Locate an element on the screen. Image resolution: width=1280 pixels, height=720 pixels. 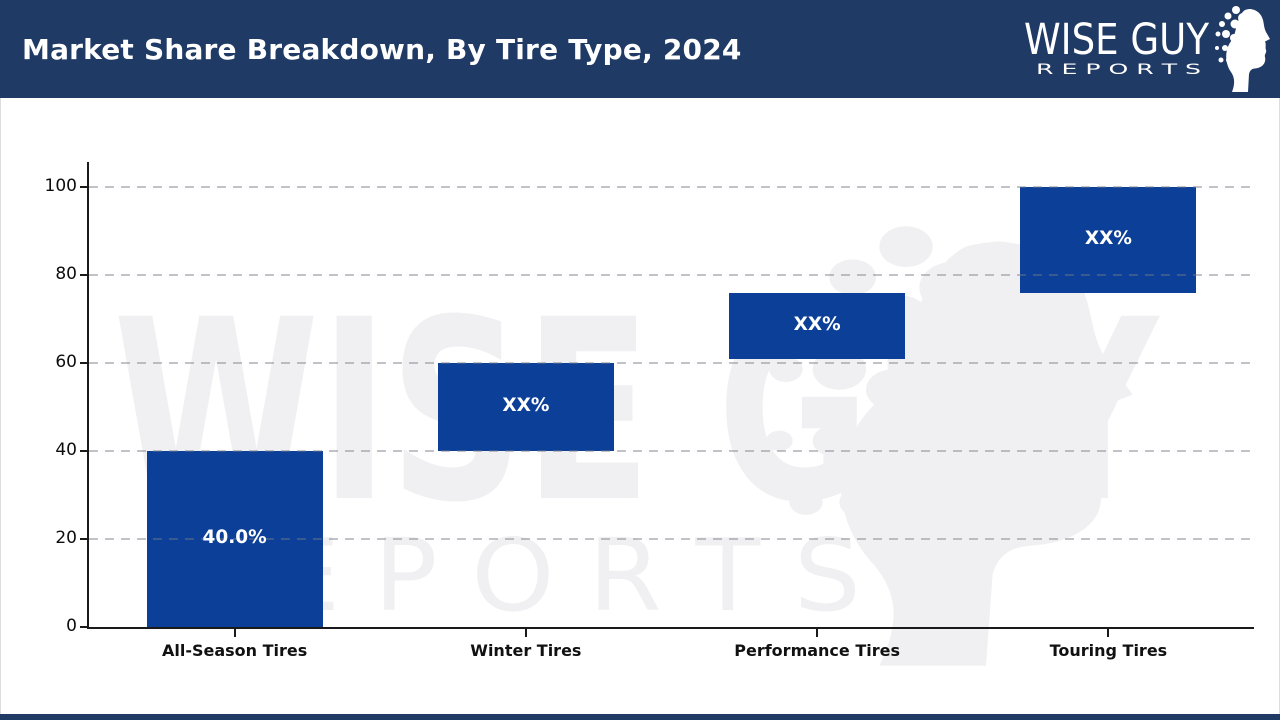
logo-wordmark: WISE GUY is located at coordinates (1117, 40).